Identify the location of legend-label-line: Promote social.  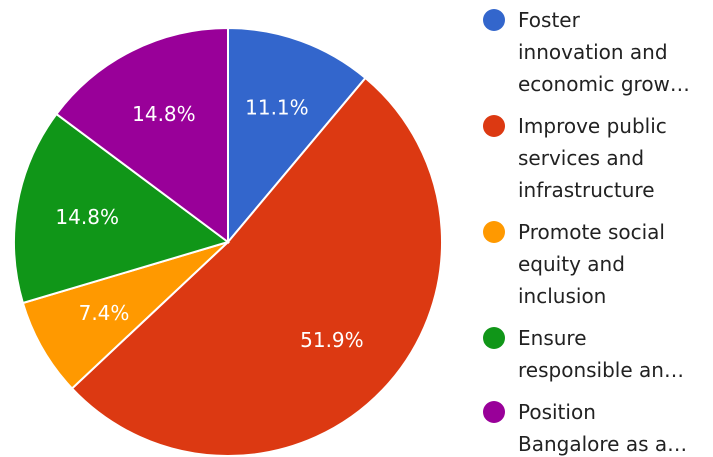
(591, 232).